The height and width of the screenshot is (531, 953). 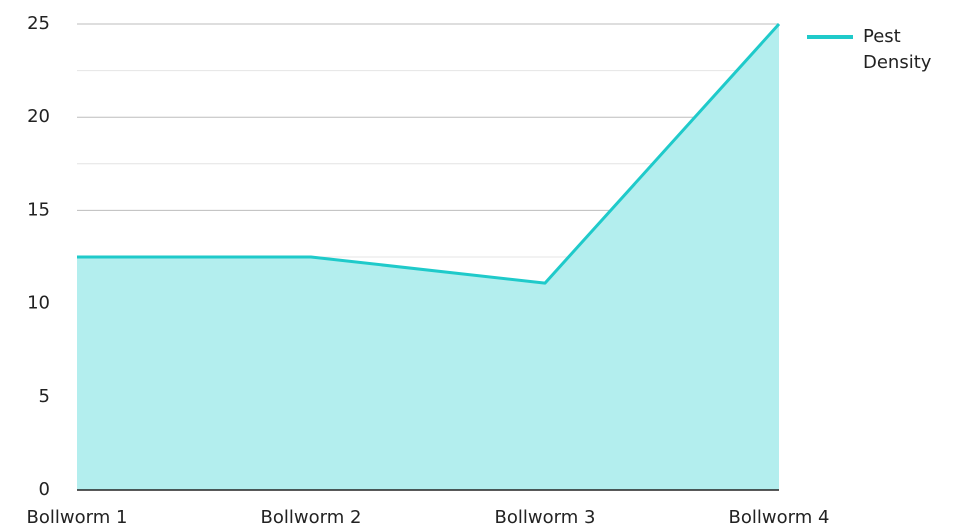 What do you see at coordinates (38, 116) in the screenshot?
I see `y-tick-label: 20` at bounding box center [38, 116].